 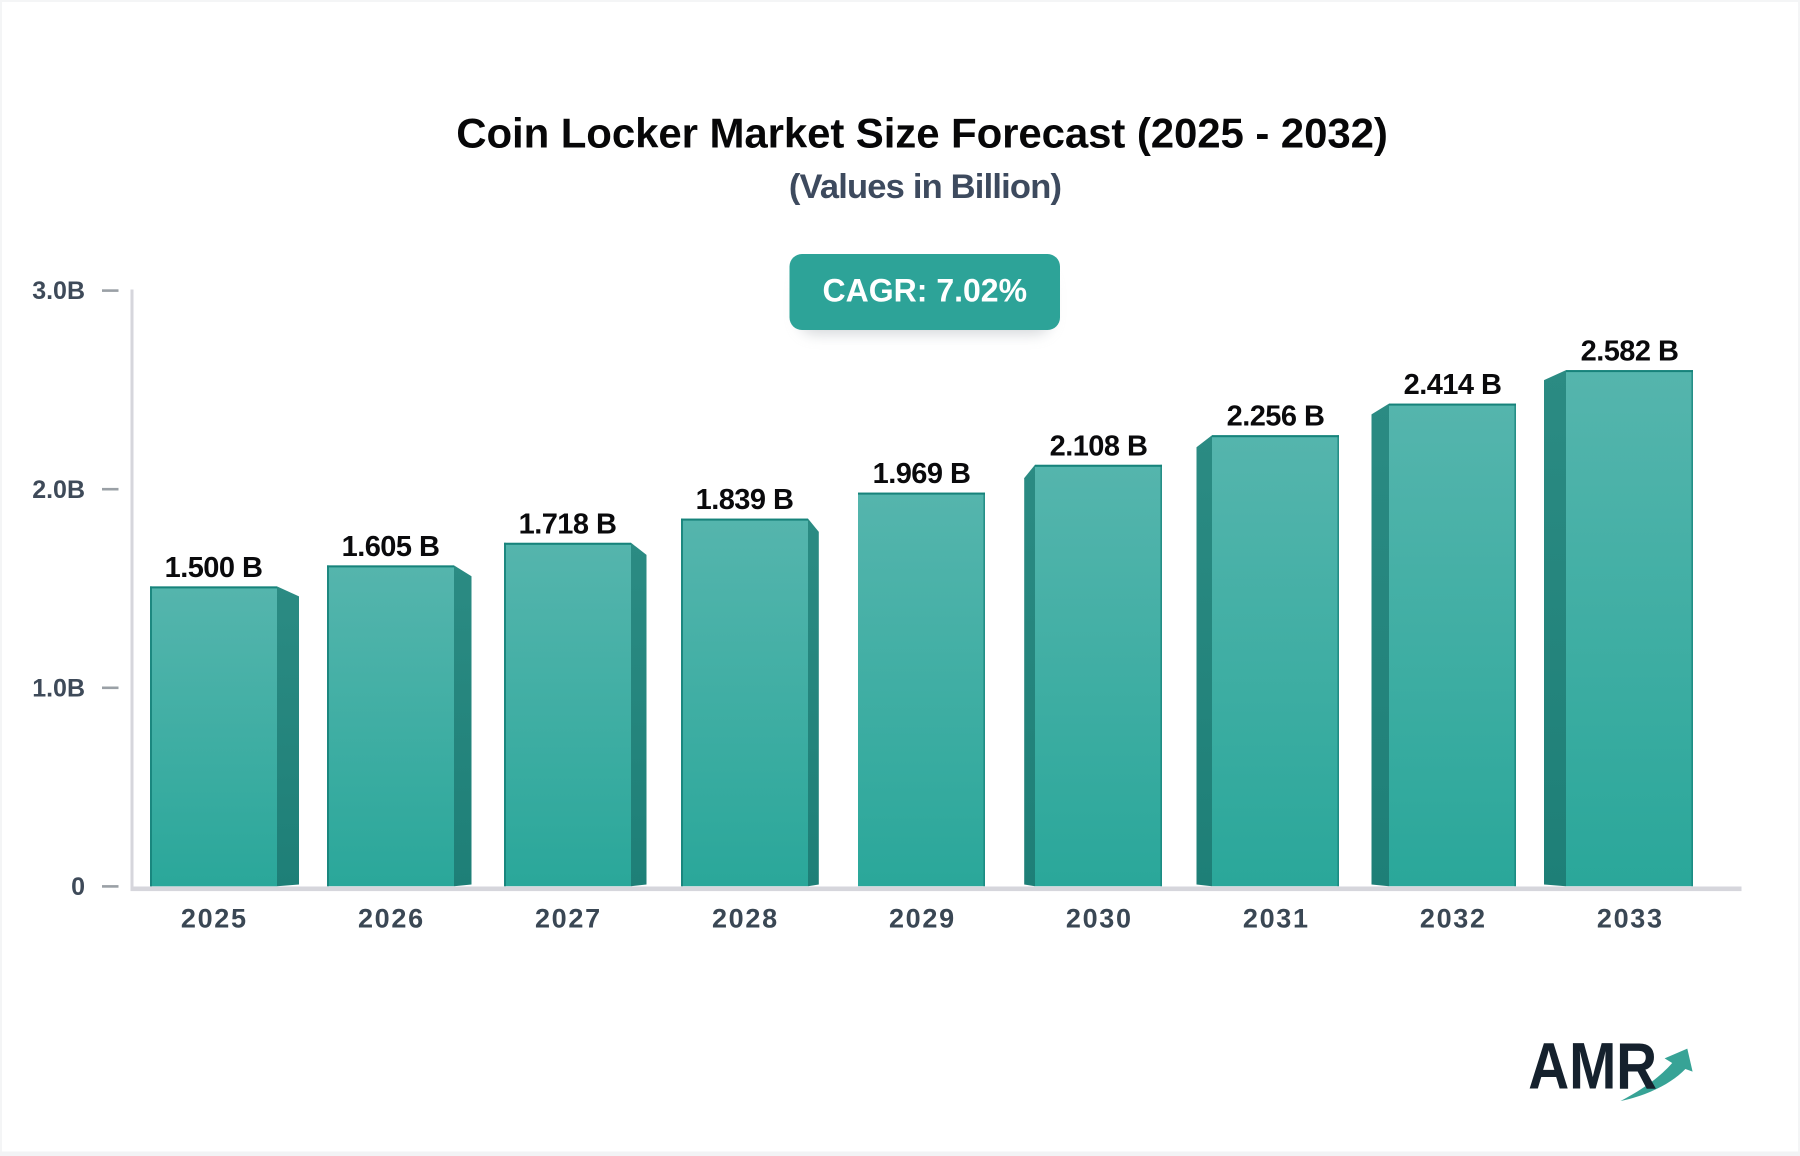 What do you see at coordinates (58, 291) in the screenshot?
I see `svg-text: 3.0B` at bounding box center [58, 291].